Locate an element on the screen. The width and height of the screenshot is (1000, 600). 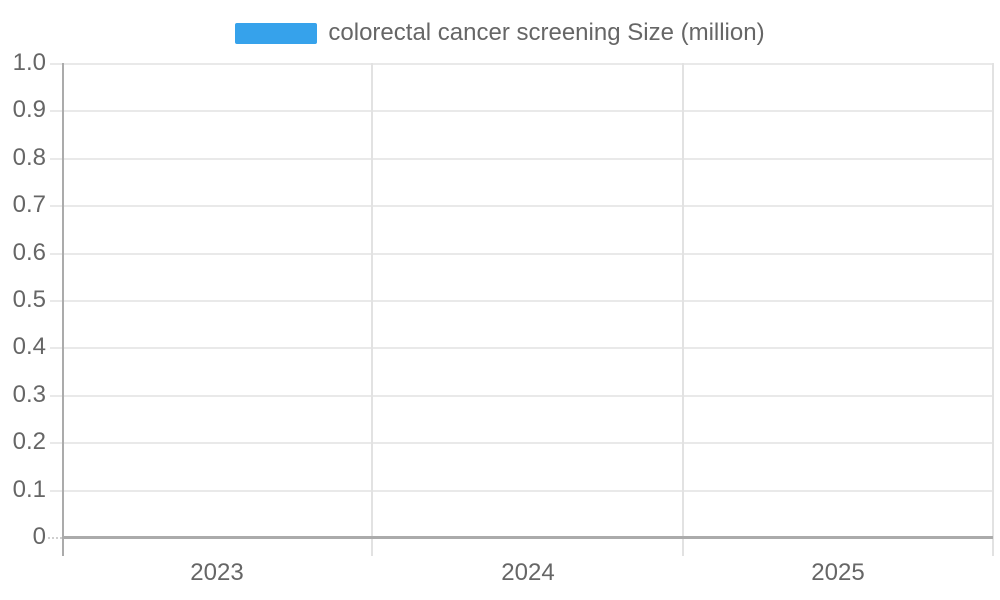
y-tick-label: 0.9 is located at coordinates (29, 109).